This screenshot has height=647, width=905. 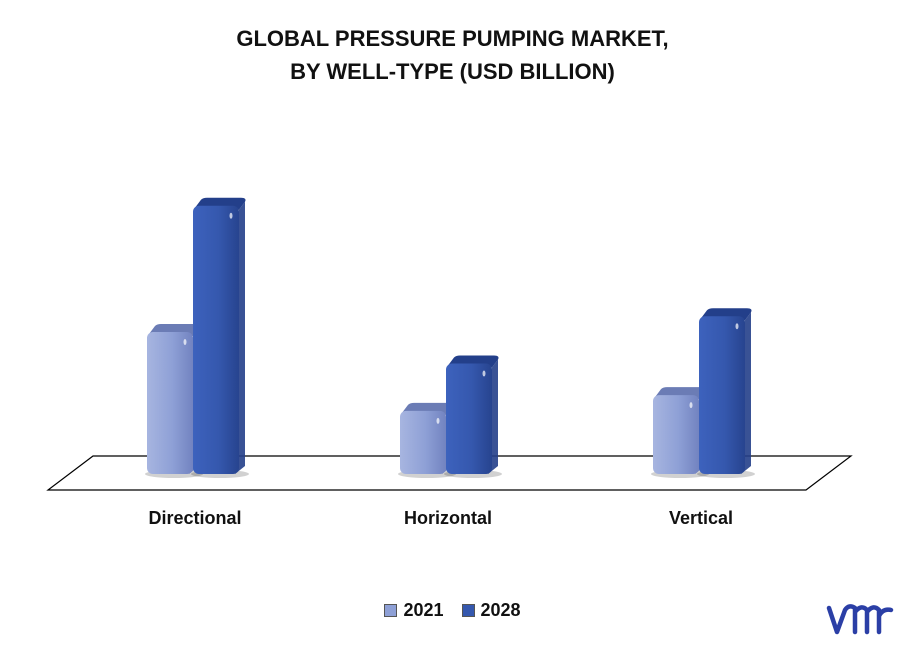 I want to click on legend-label-2021: 2021, so click(x=423, y=610).